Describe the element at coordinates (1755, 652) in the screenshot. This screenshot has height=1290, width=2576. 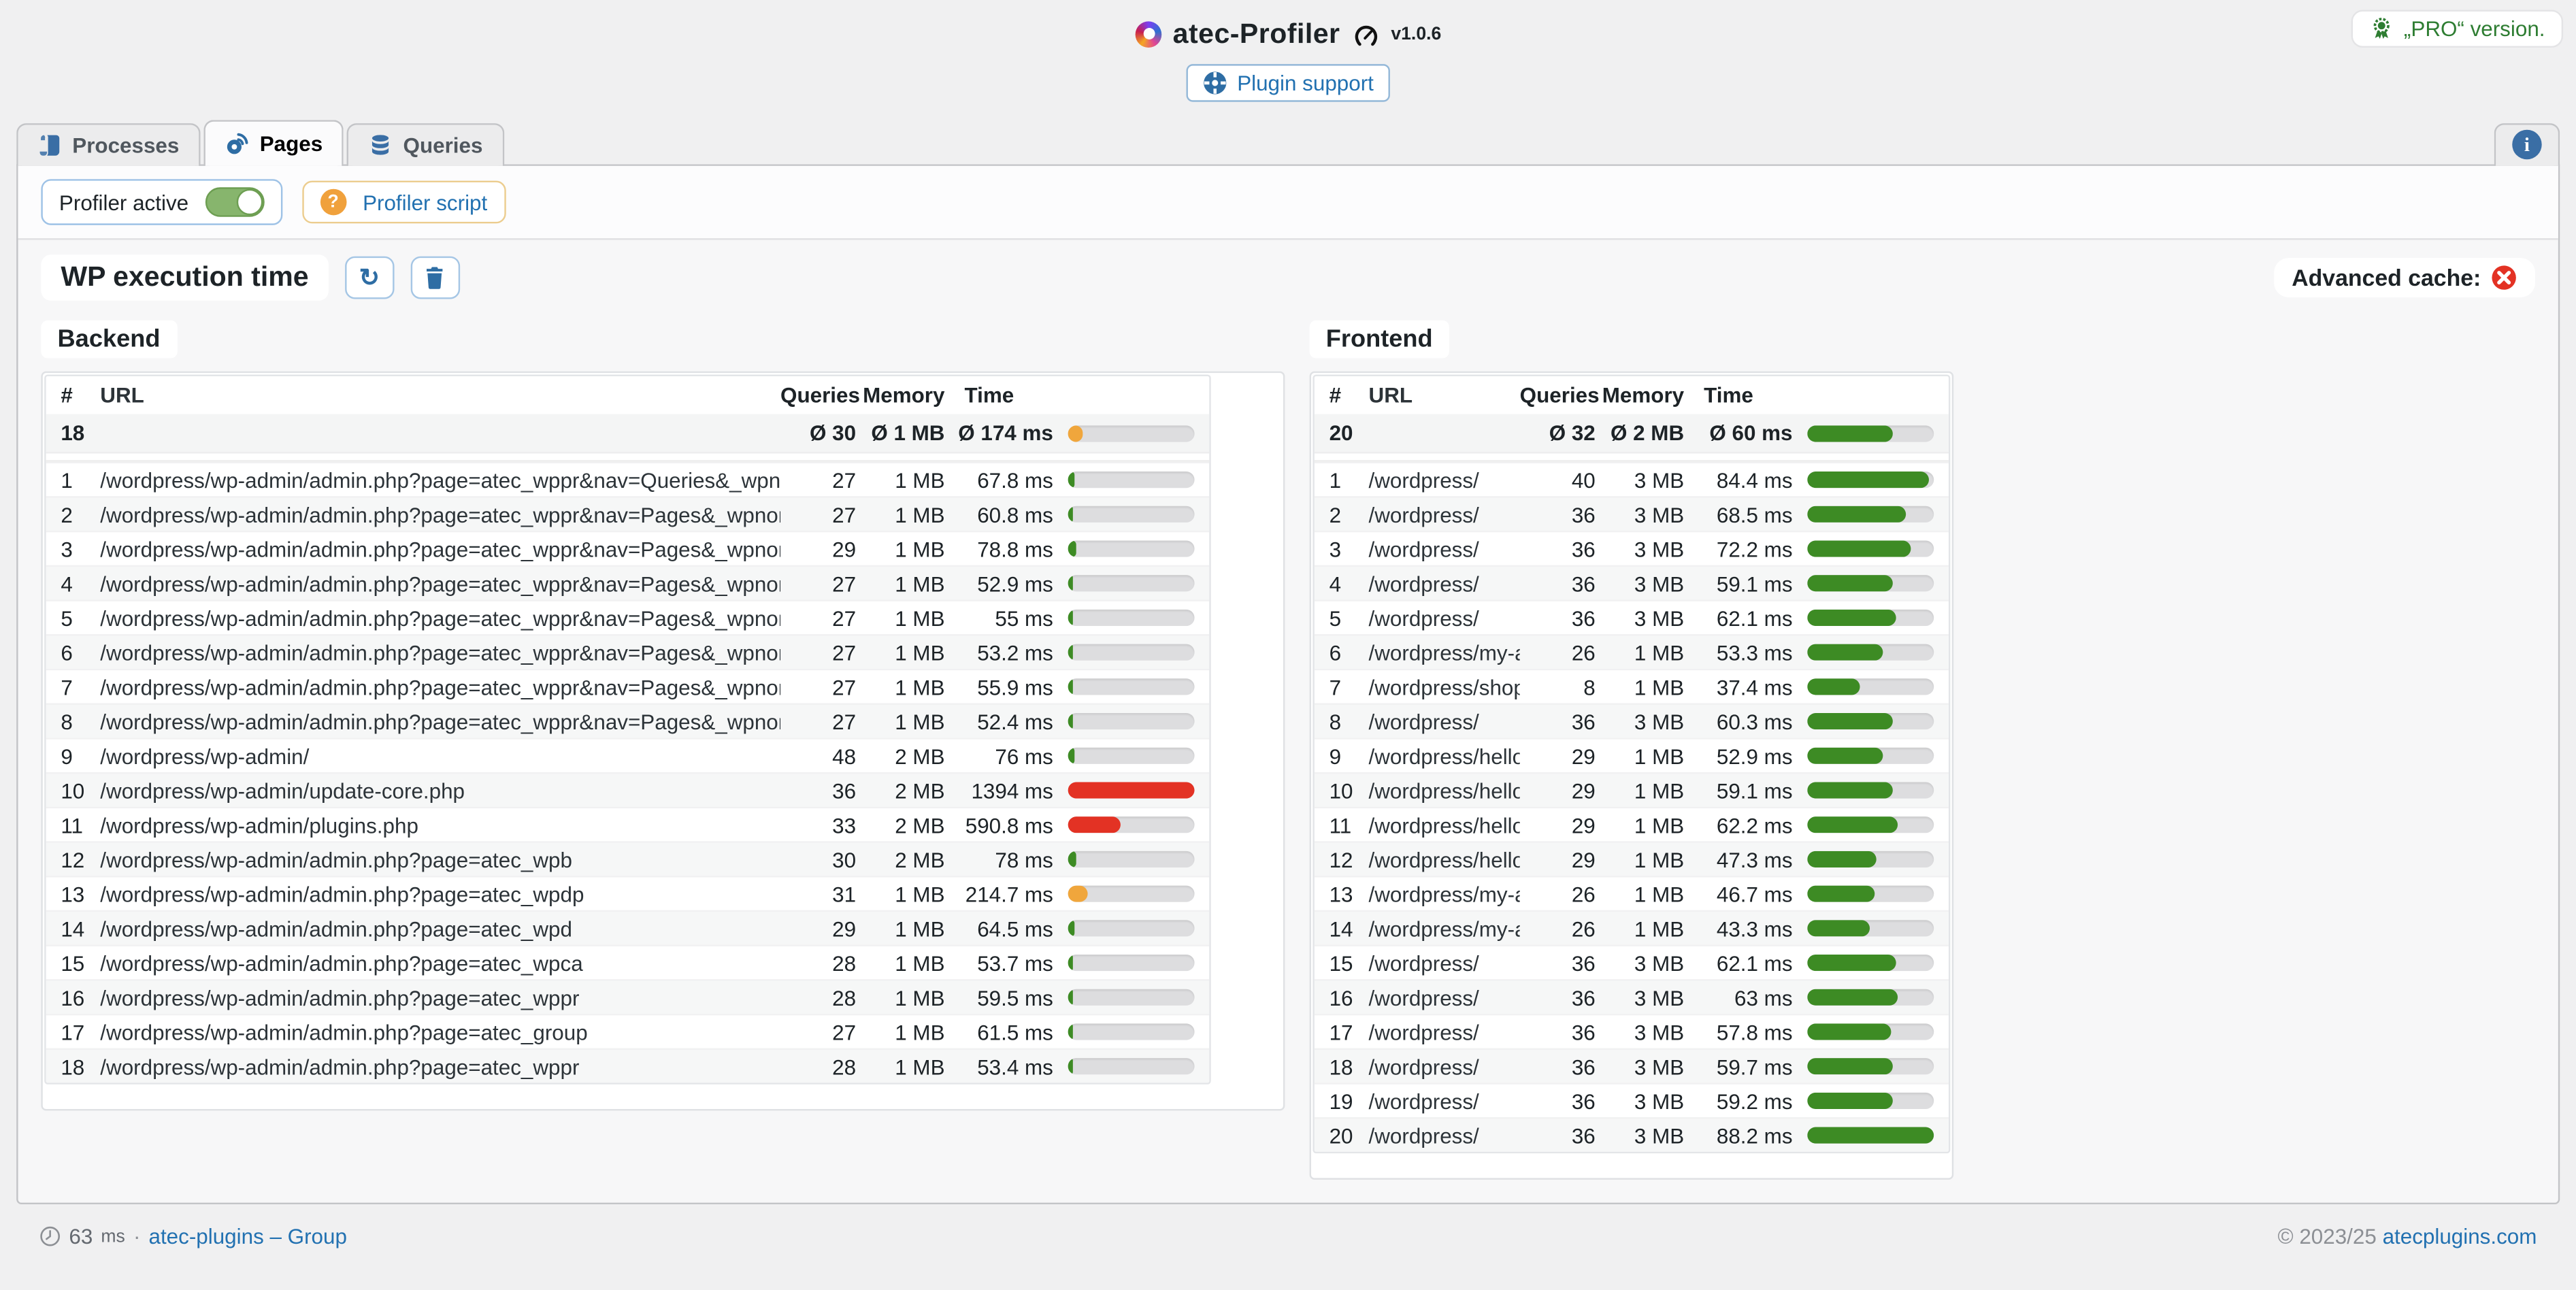
I see `cell-time: 53.3 ms` at that location.